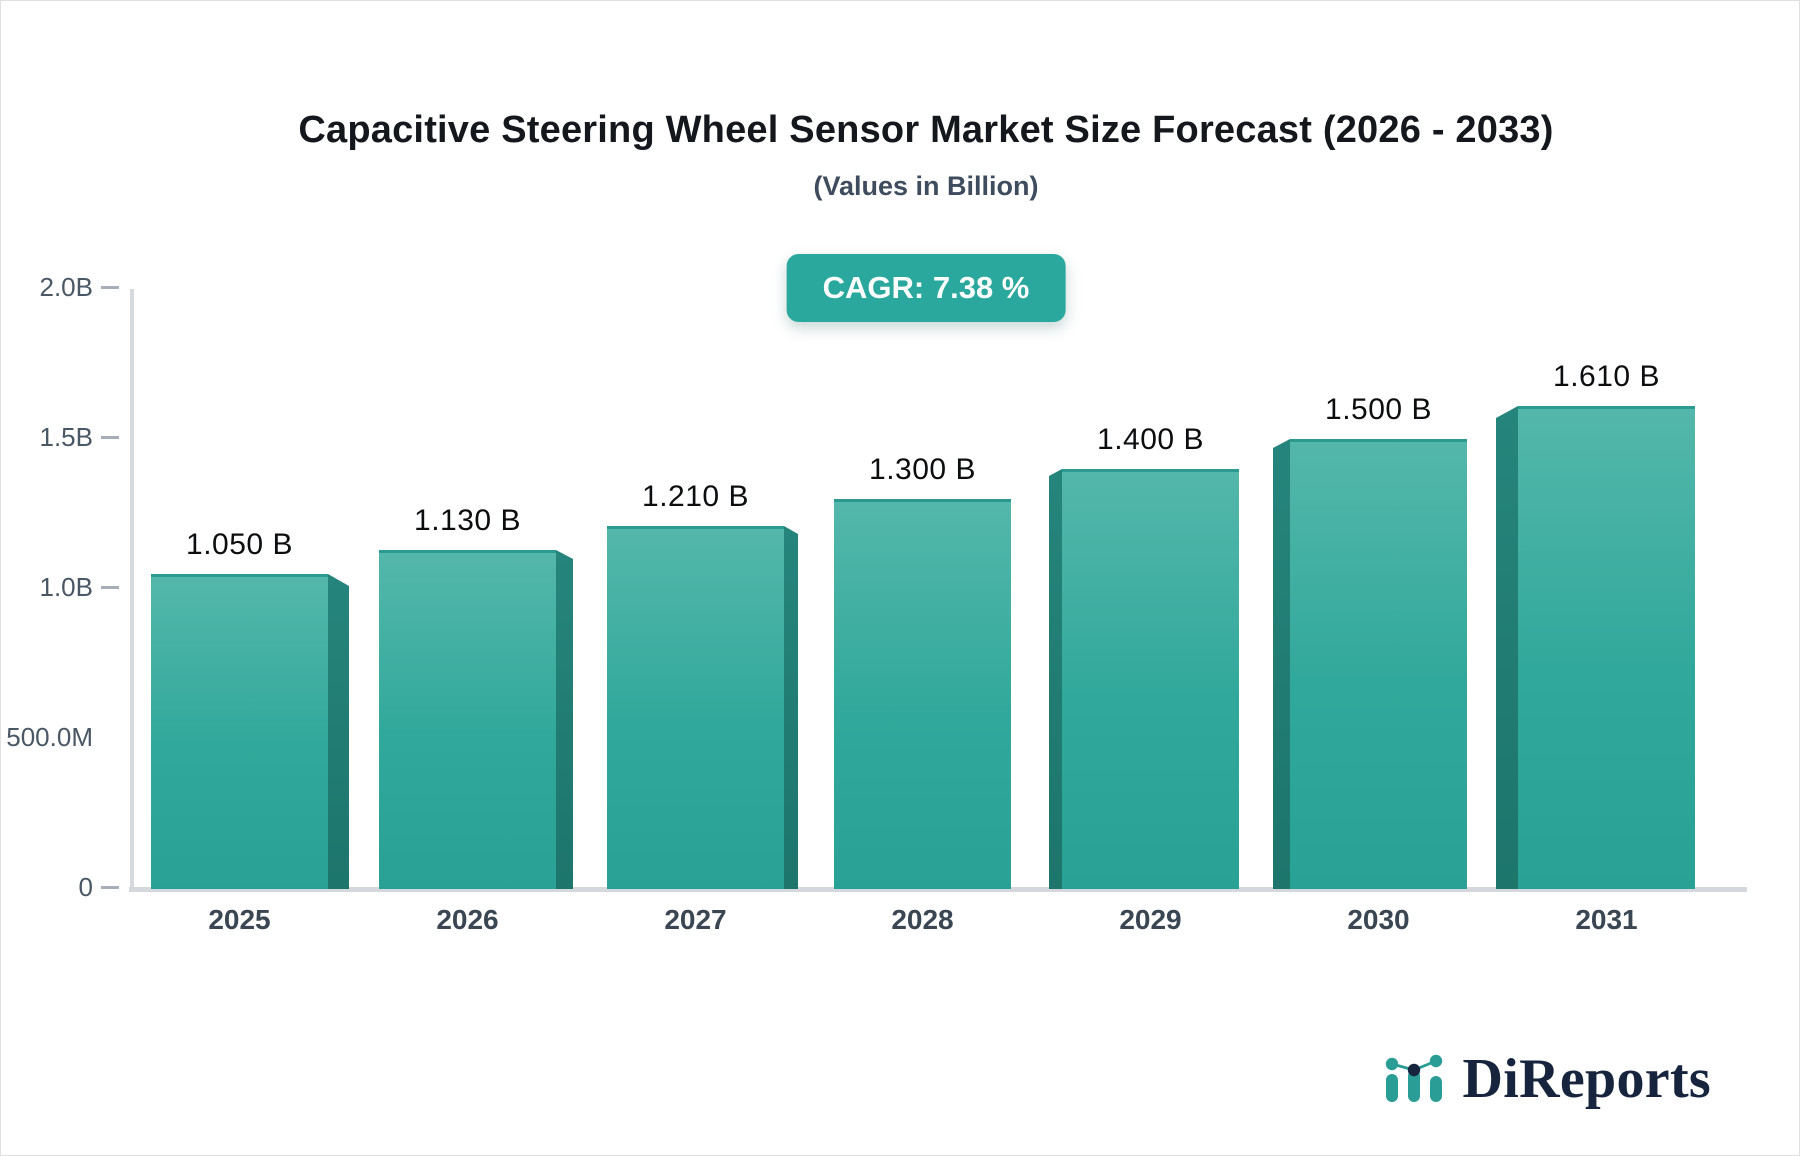 The image size is (1800, 1156). I want to click on x-tick-label: 2027, so click(695, 919).